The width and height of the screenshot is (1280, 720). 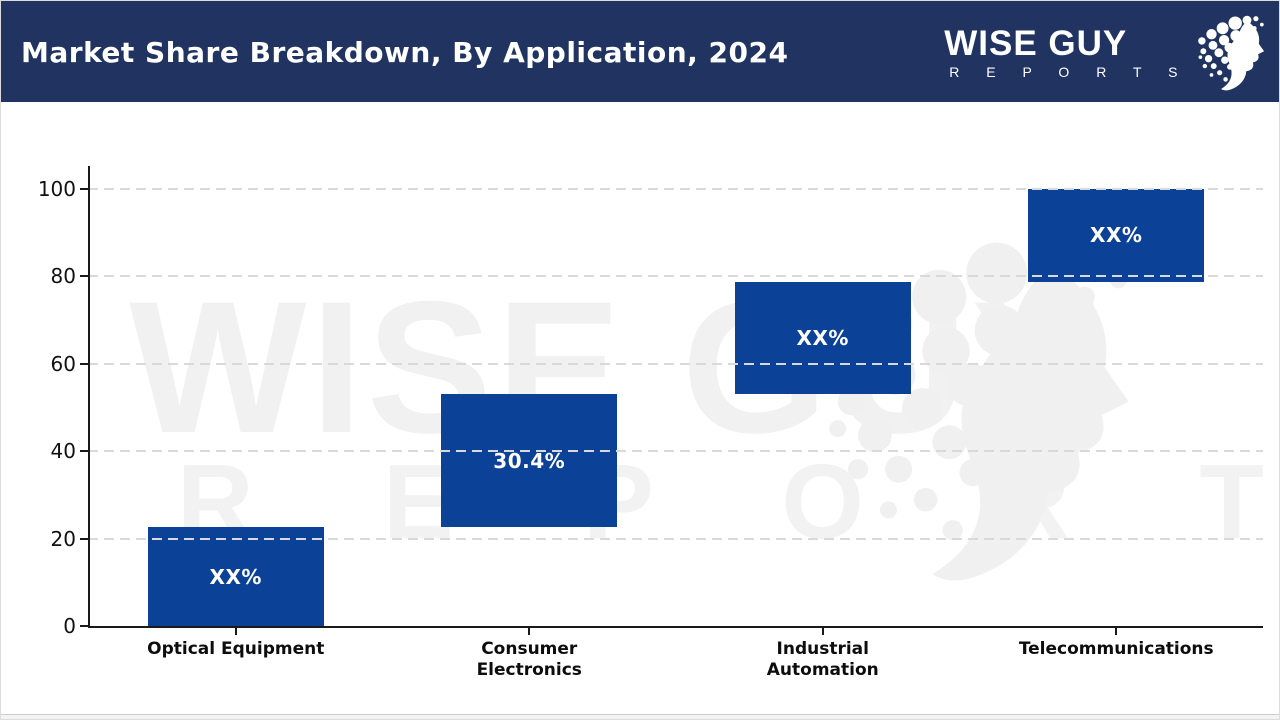 What do you see at coordinates (236, 649) in the screenshot?
I see `x-category-label-1: Optical Equipment` at bounding box center [236, 649].